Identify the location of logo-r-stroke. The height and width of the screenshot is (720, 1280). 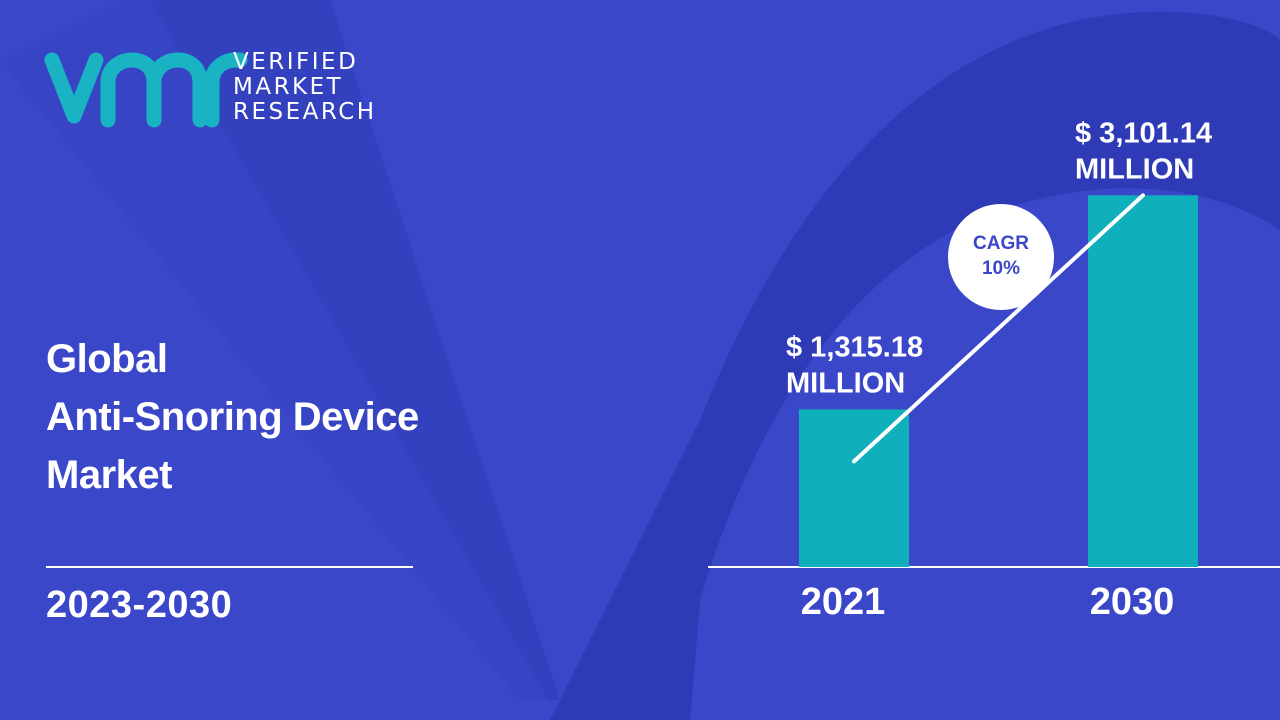
(226, 90).